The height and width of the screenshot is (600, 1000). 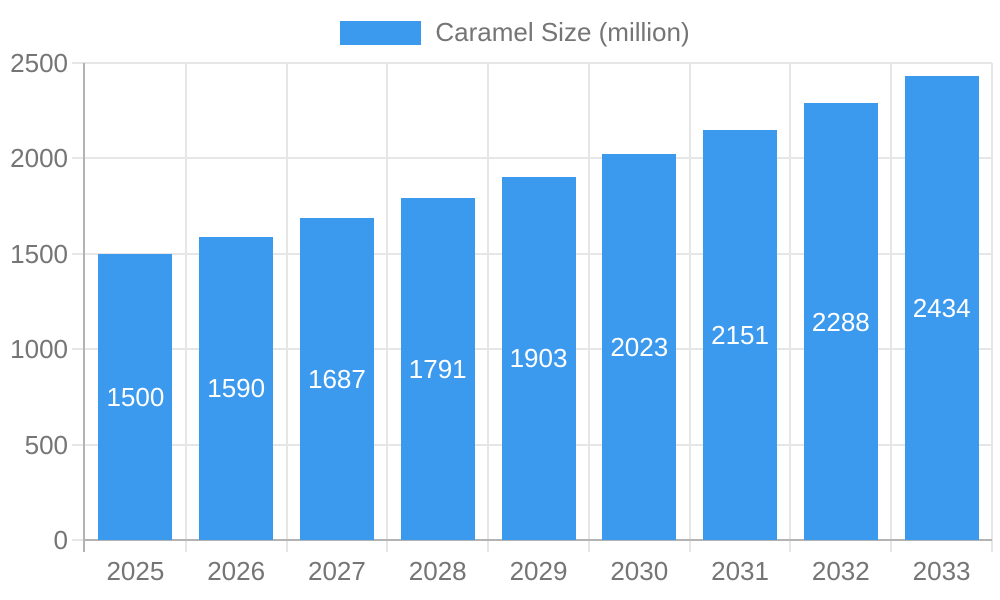 I want to click on y-tick-label: 1500, so click(x=39, y=253).